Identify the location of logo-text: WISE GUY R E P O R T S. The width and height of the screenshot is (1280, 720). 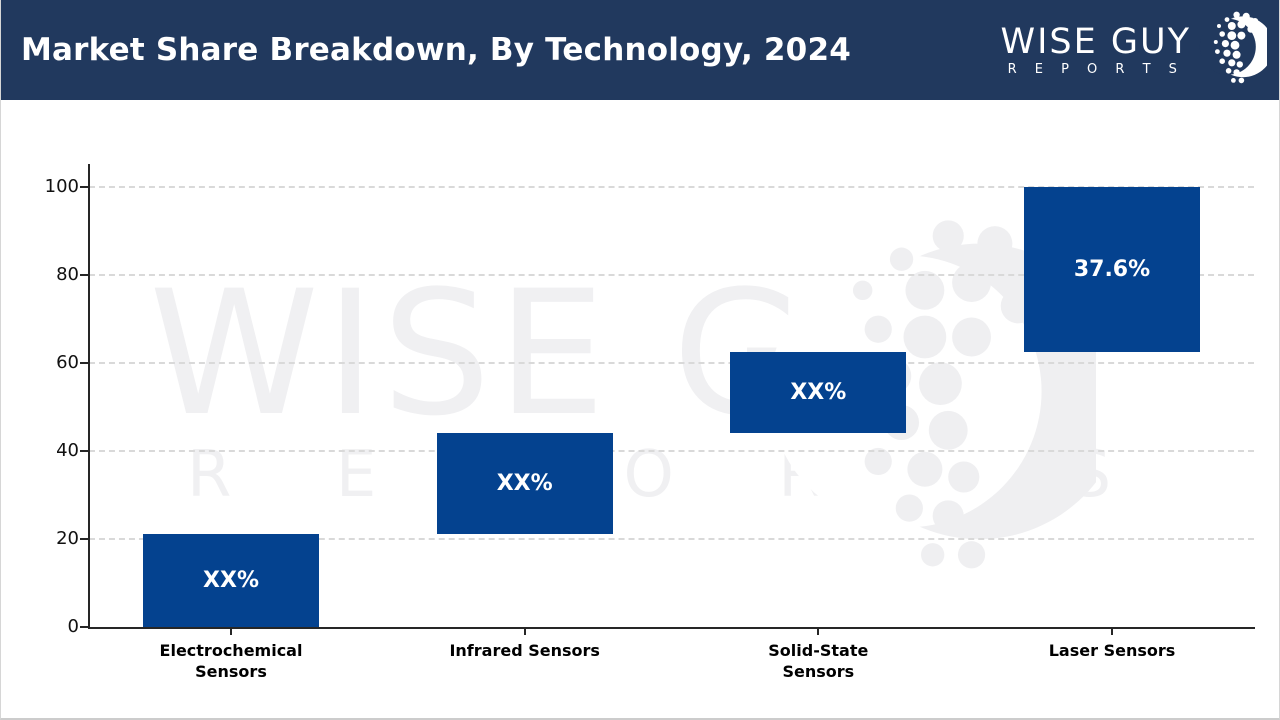
(1095, 50).